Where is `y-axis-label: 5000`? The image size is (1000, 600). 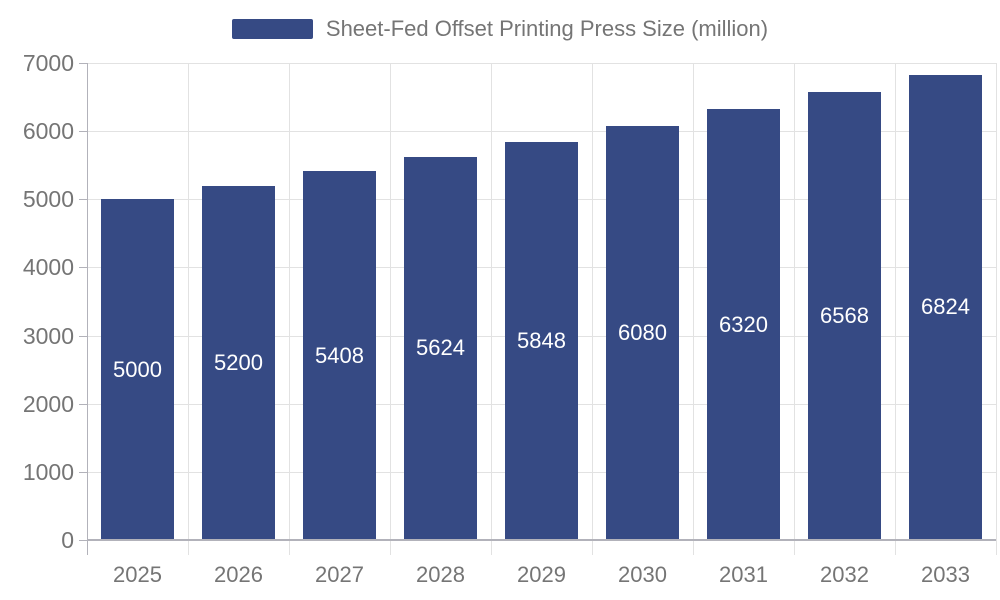 y-axis-label: 5000 is located at coordinates (48, 199).